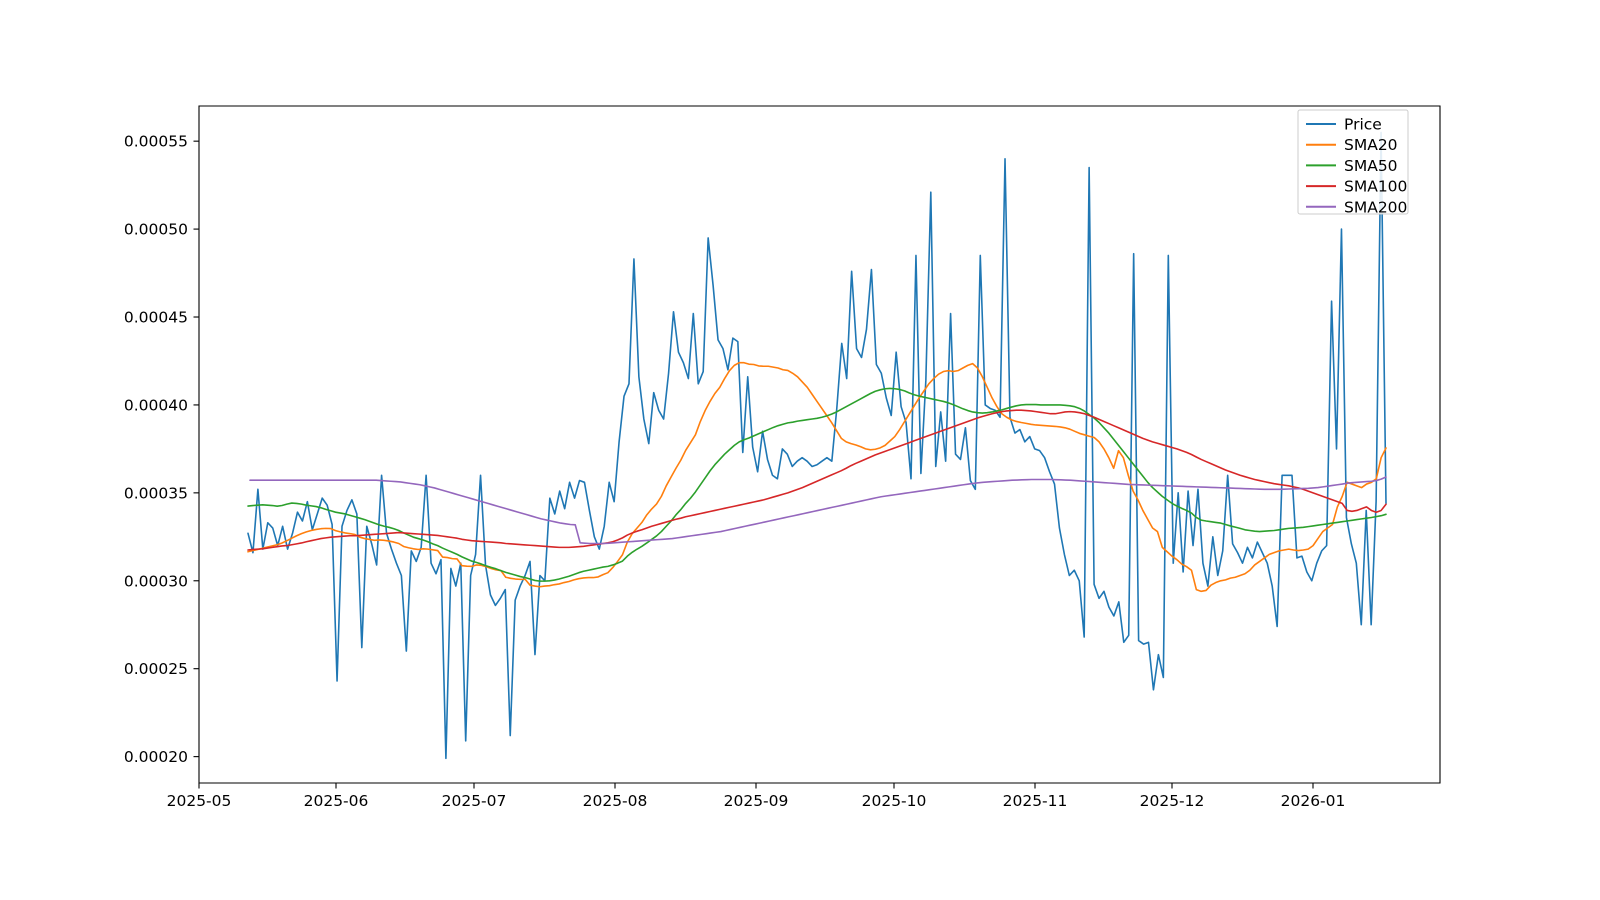 The image size is (1600, 900). I want to click on y-tick-label: 0.00020, so click(156, 757).